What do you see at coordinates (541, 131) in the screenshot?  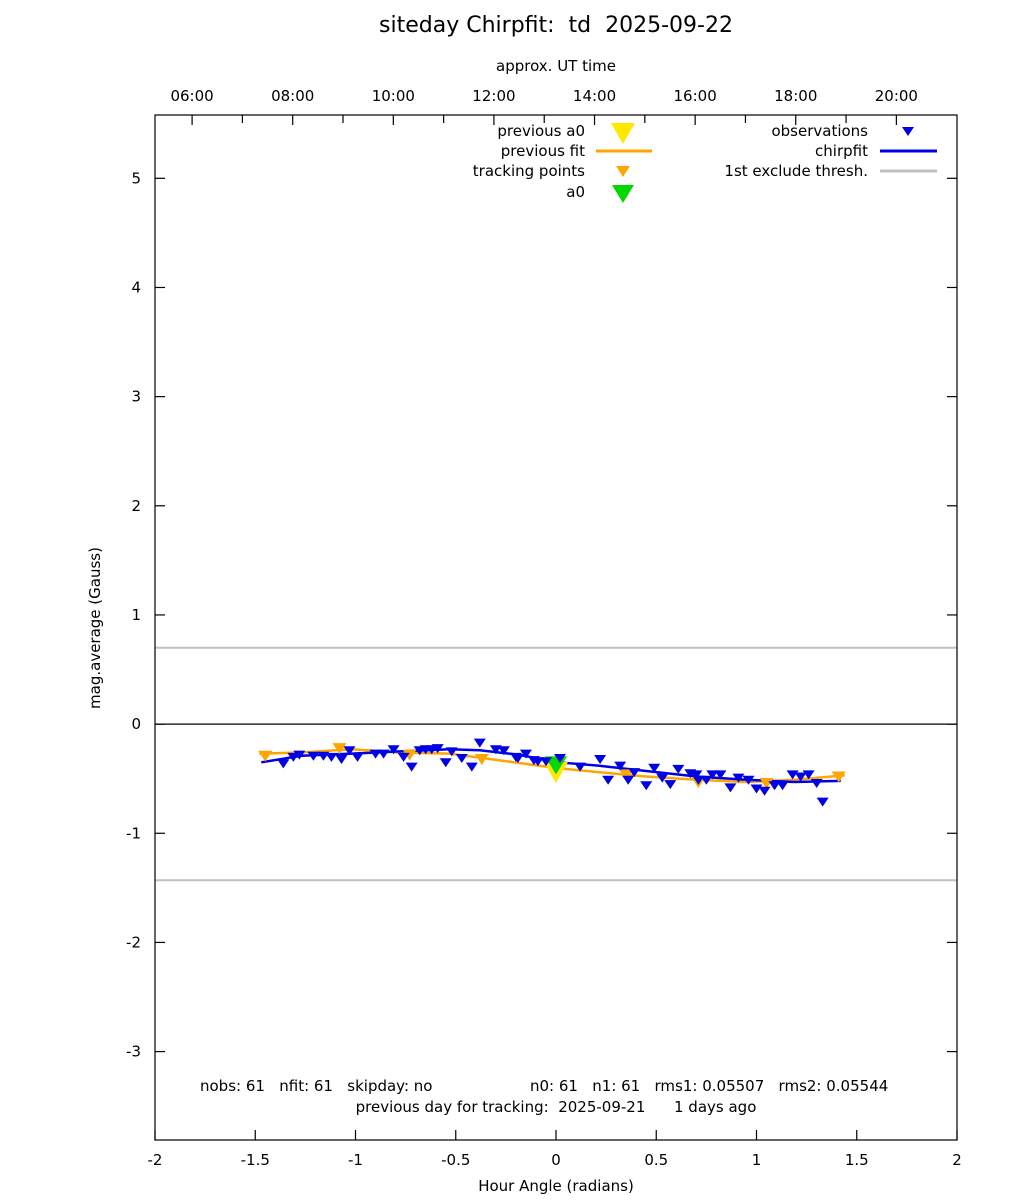 I see `legend-label: previous a0` at bounding box center [541, 131].